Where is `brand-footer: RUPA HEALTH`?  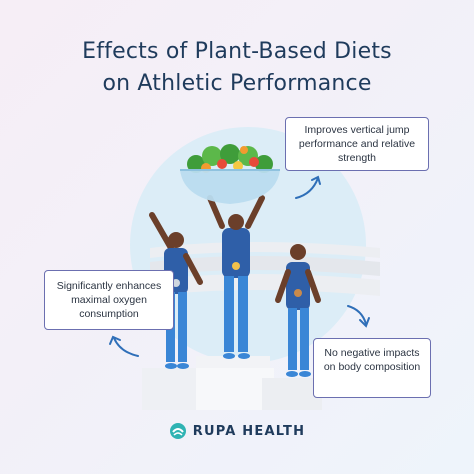
brand-footer: RUPA HEALTH is located at coordinates (237, 431).